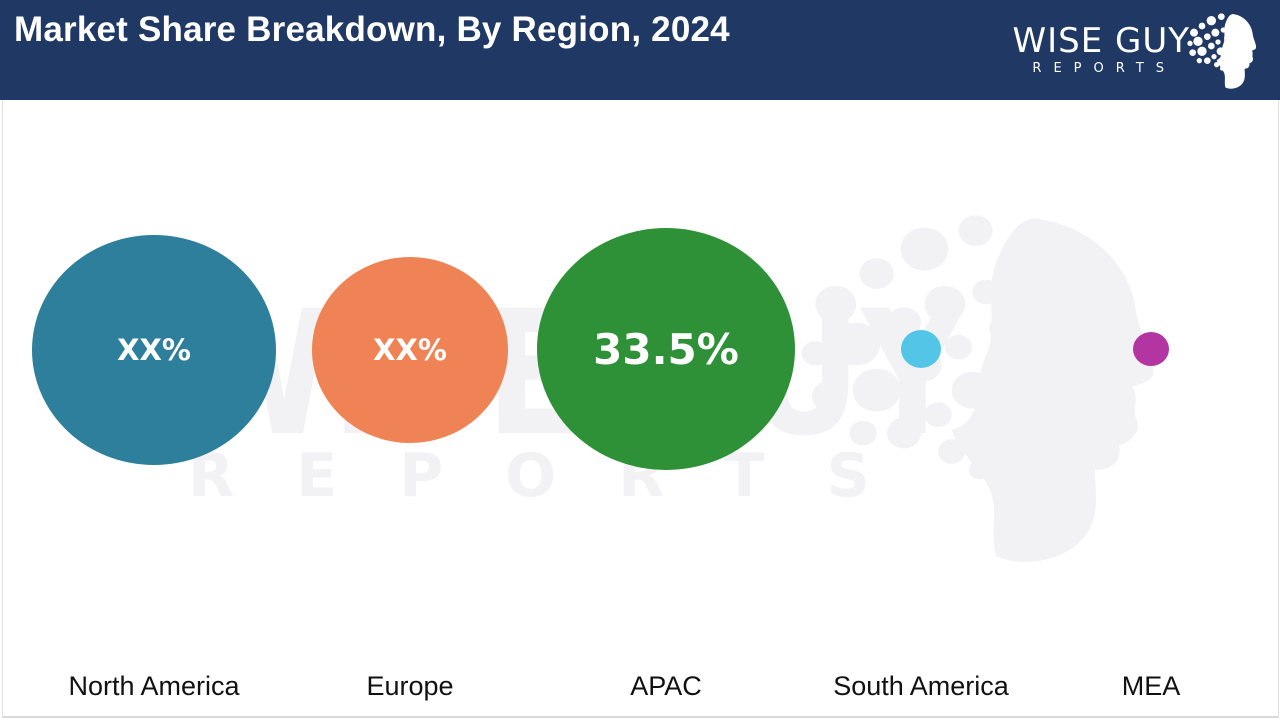 The image size is (1280, 720). I want to click on category-label-apac: APAC, so click(666, 686).